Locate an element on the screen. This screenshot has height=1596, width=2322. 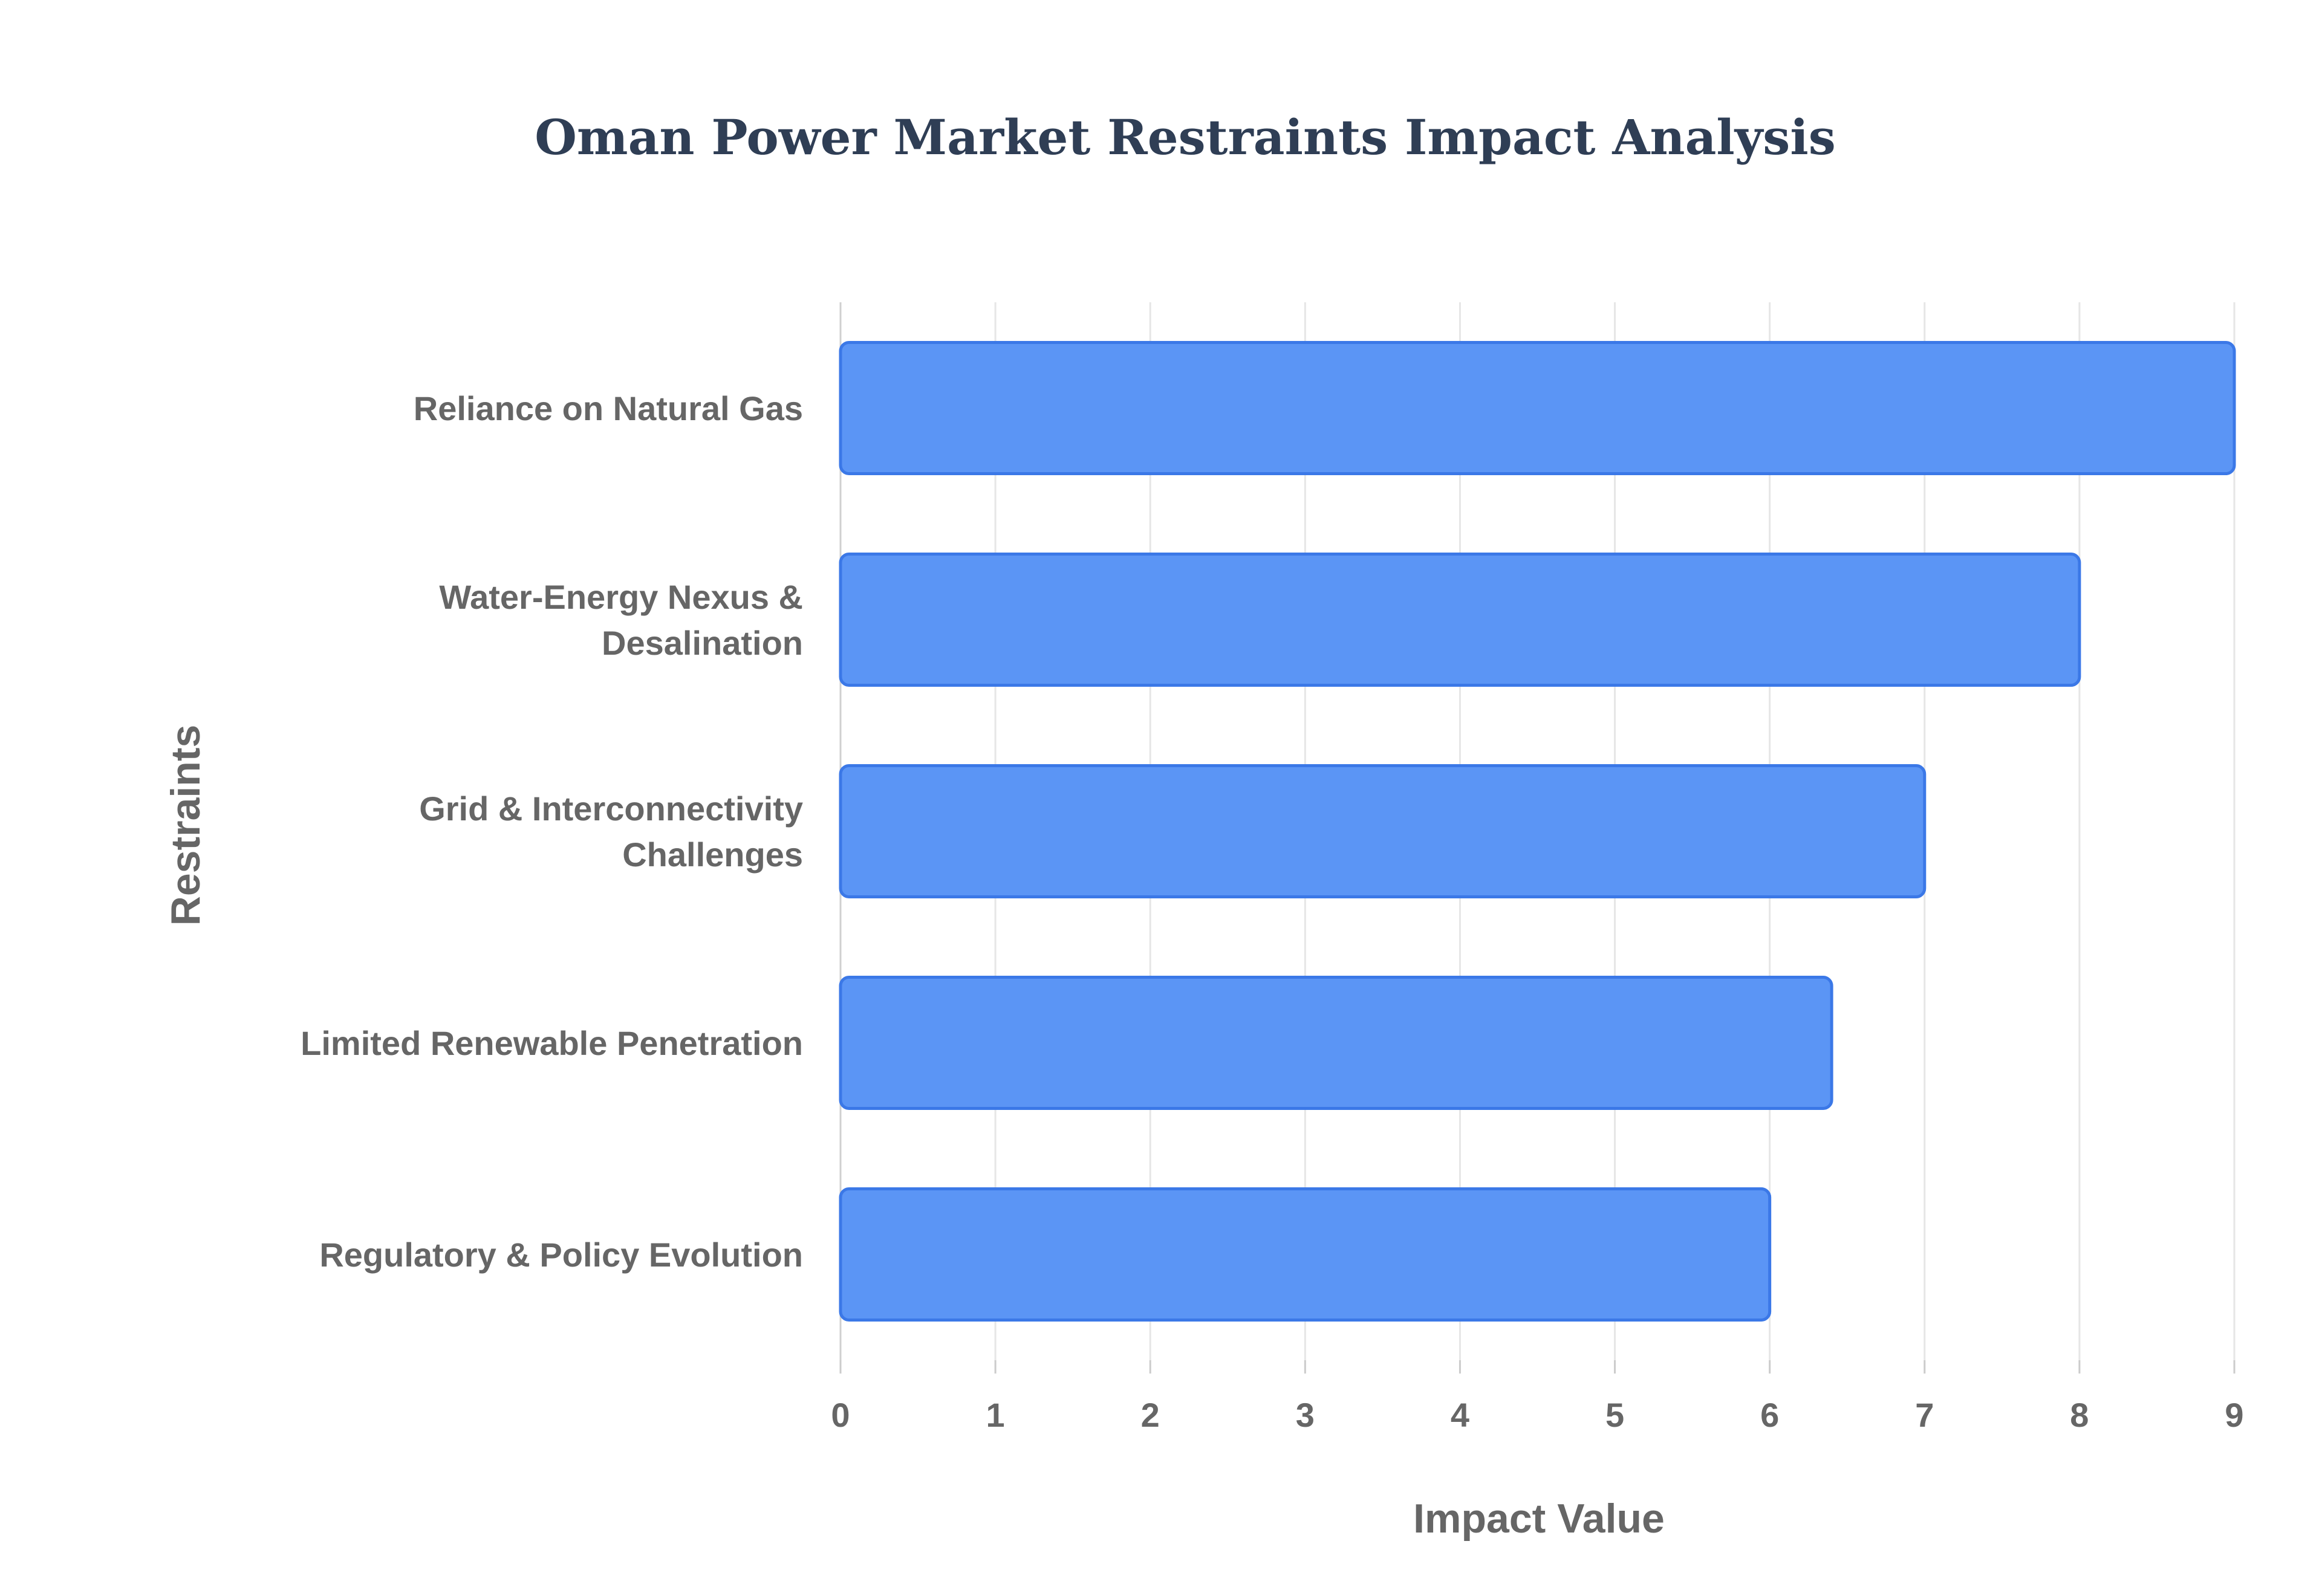
x-tick-label: 3 is located at coordinates (1305, 1415).